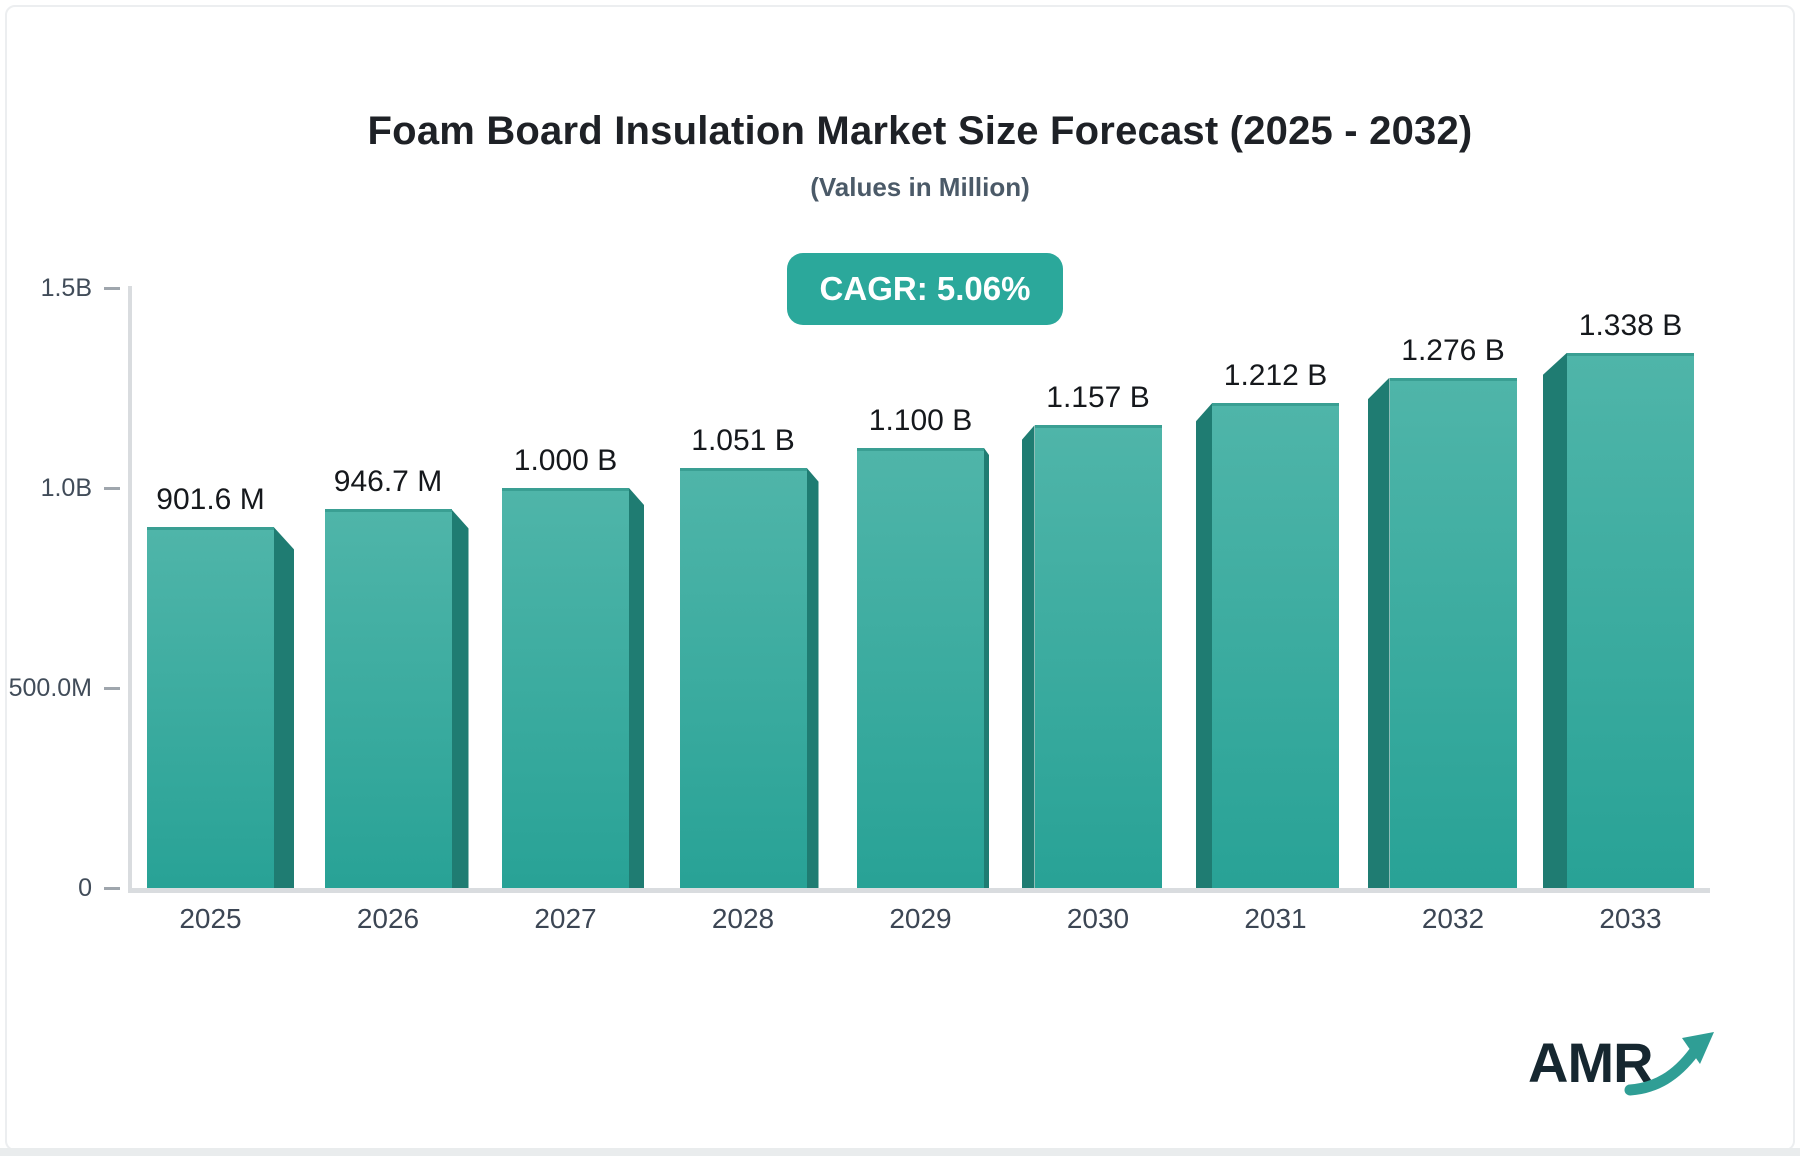 Image resolution: width=1800 pixels, height=1156 pixels. Describe the element at coordinates (743, 440) in the screenshot. I see `value-label-2028: 1.051 B` at that location.